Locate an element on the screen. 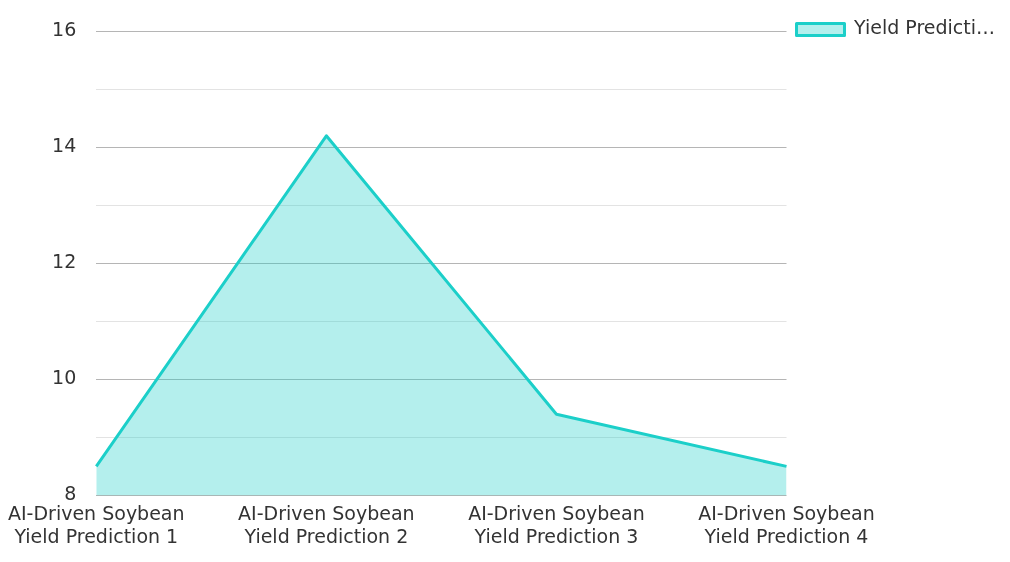 The image size is (1010, 562). y-tick-label: 16 is located at coordinates (64, 29).